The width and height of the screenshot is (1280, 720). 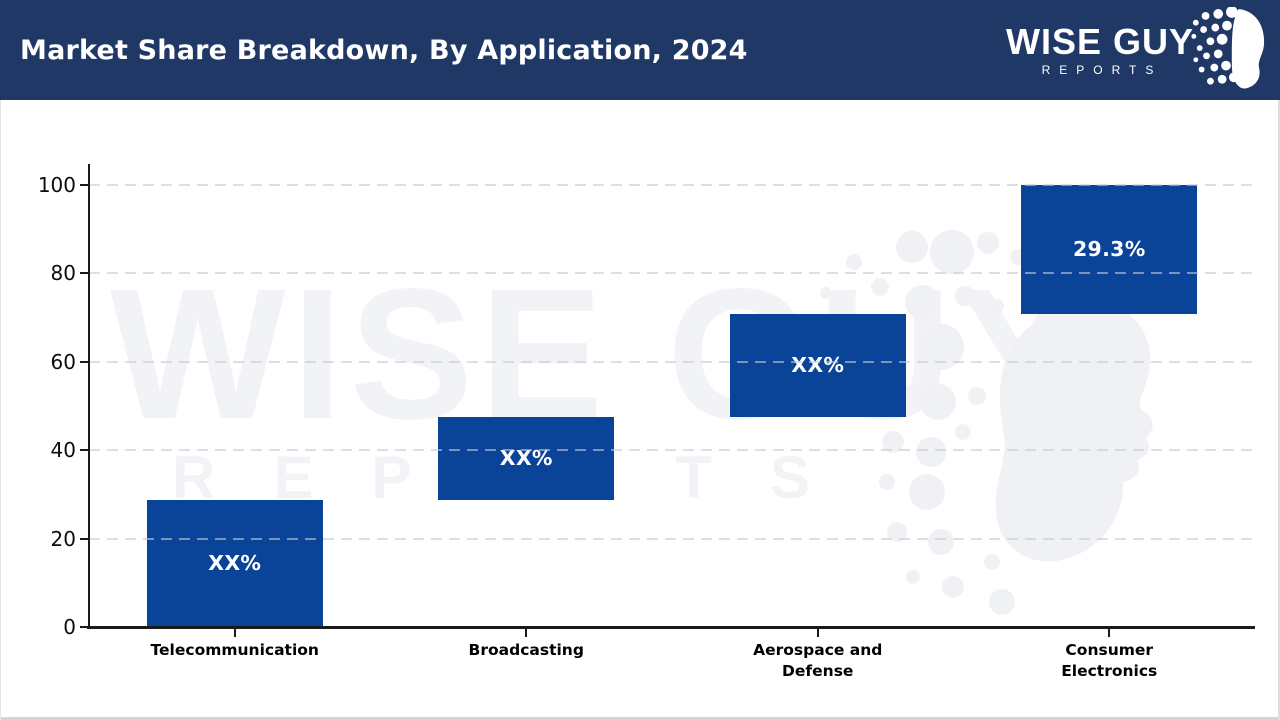 What do you see at coordinates (1109, 661) in the screenshot?
I see `category-label: Consumer Electronics` at bounding box center [1109, 661].